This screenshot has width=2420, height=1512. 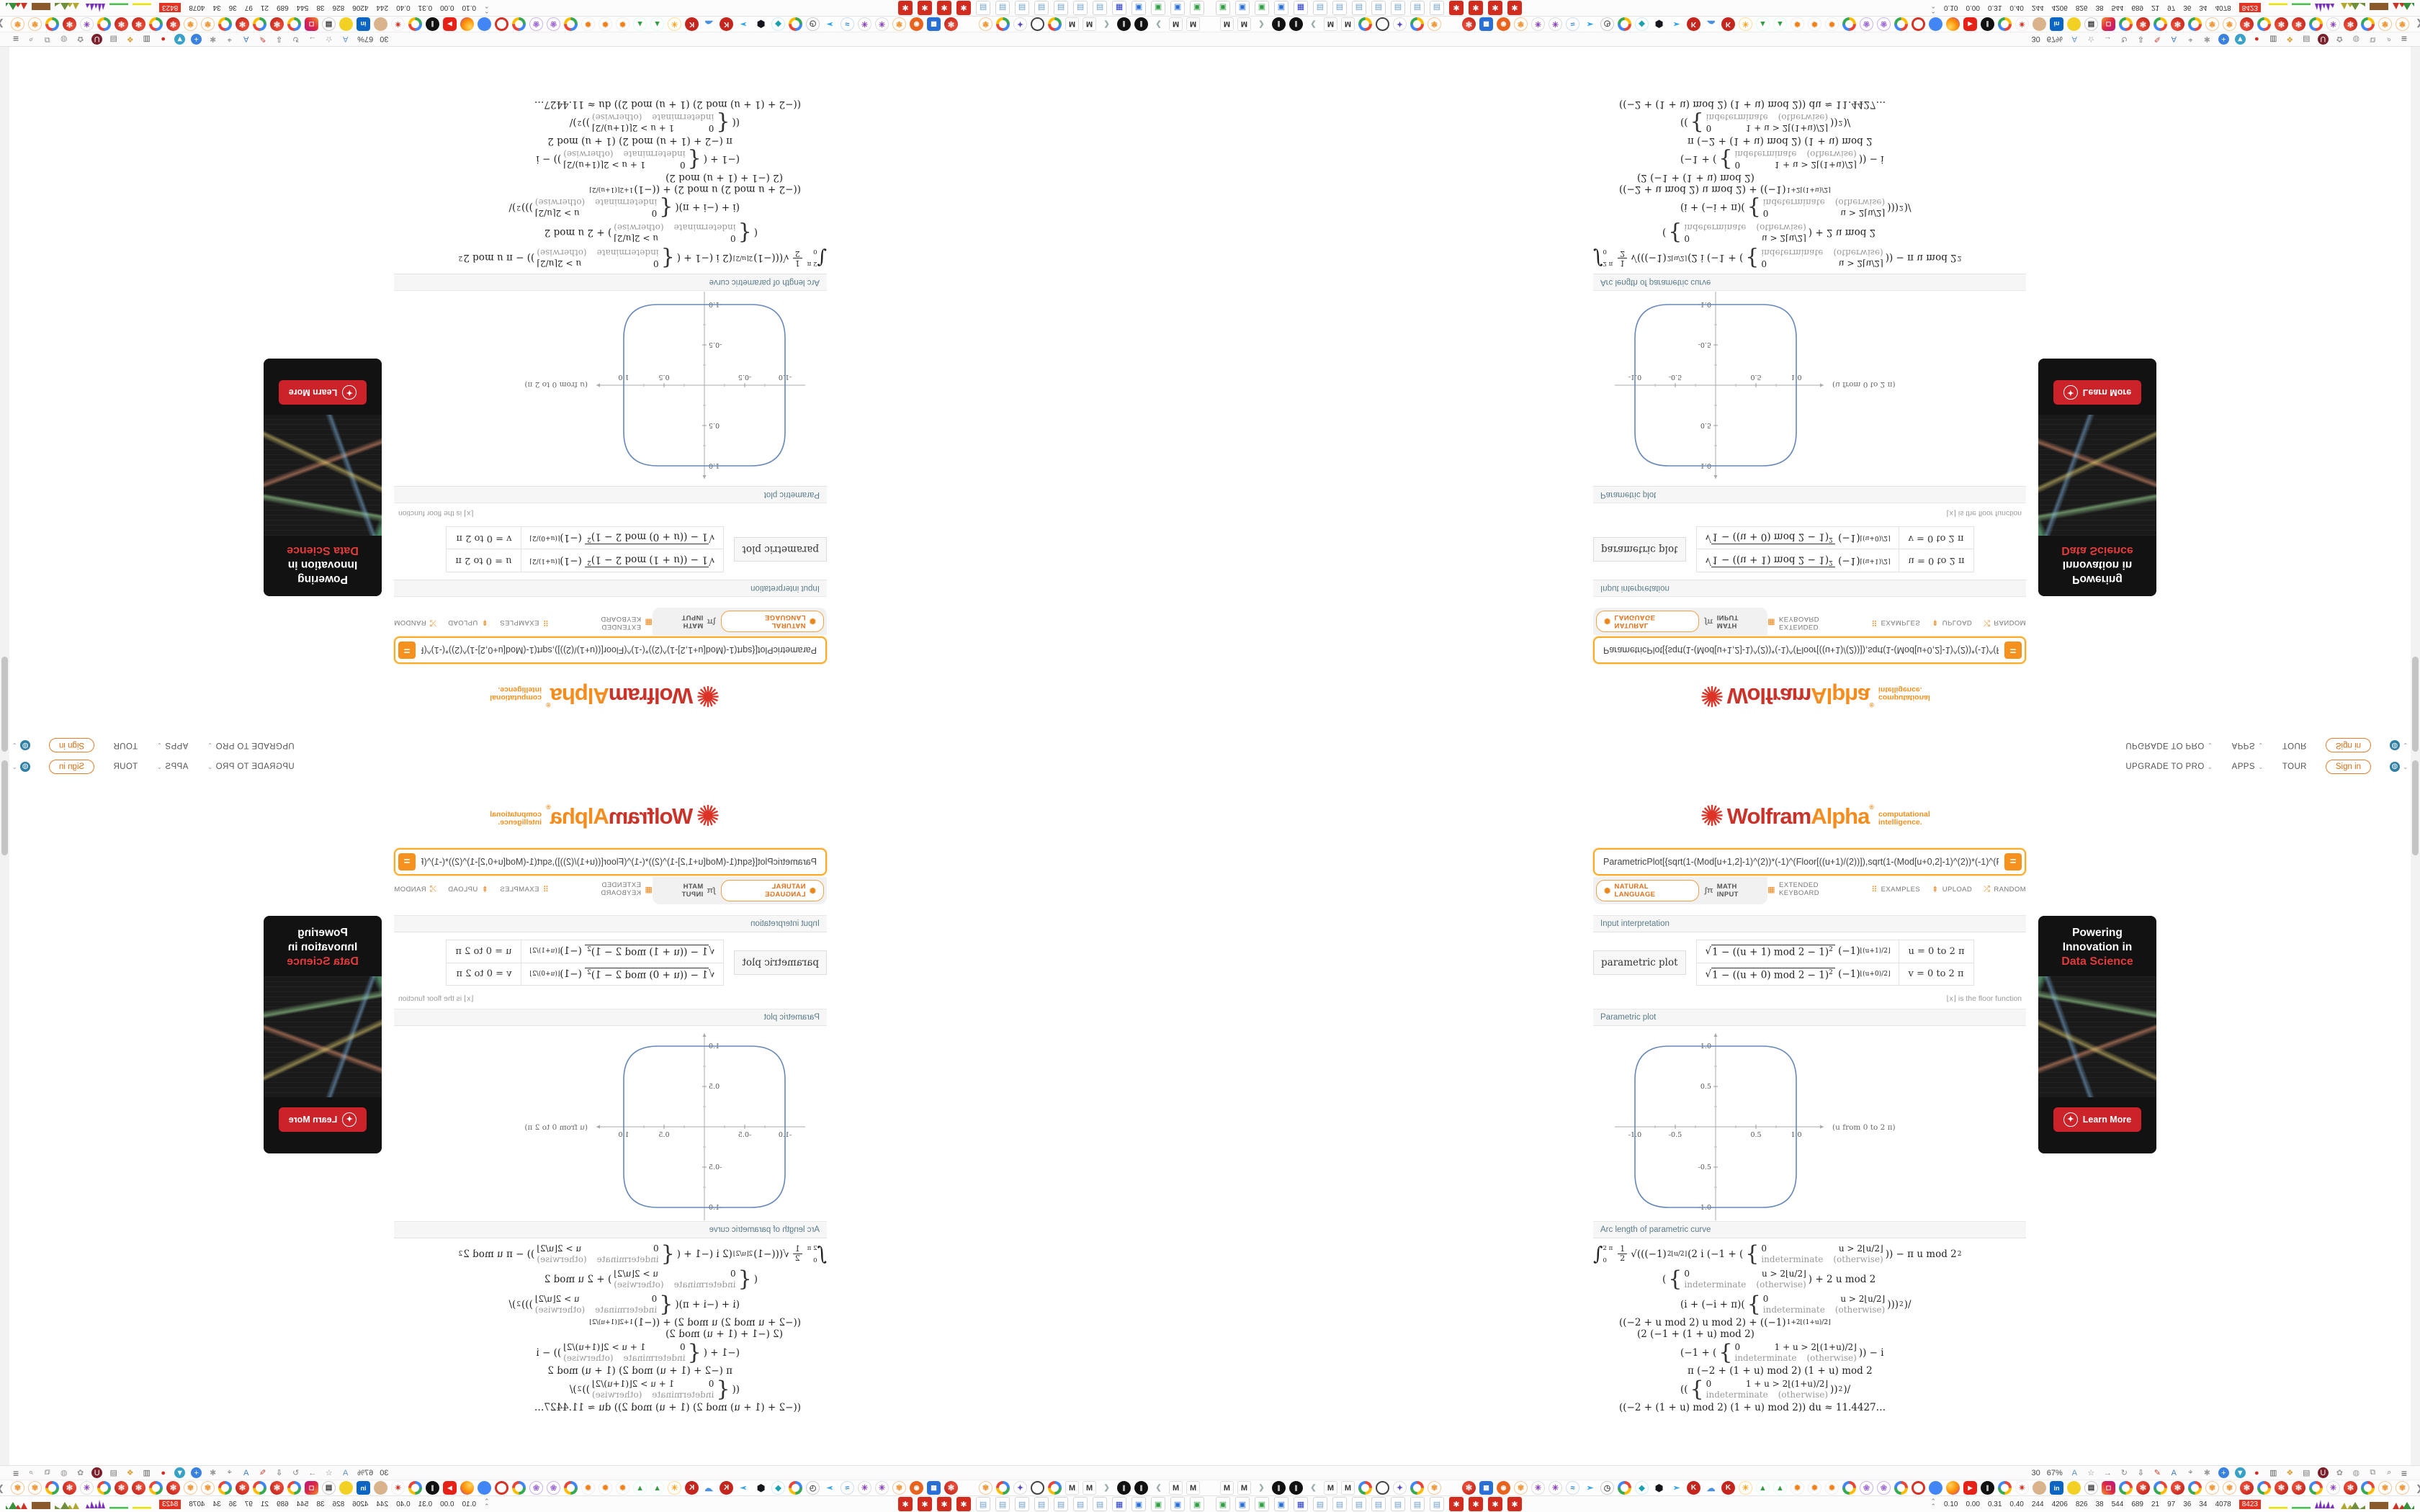 What do you see at coordinates (246, 39) in the screenshot?
I see `translate-blue-icon: A` at bounding box center [246, 39].